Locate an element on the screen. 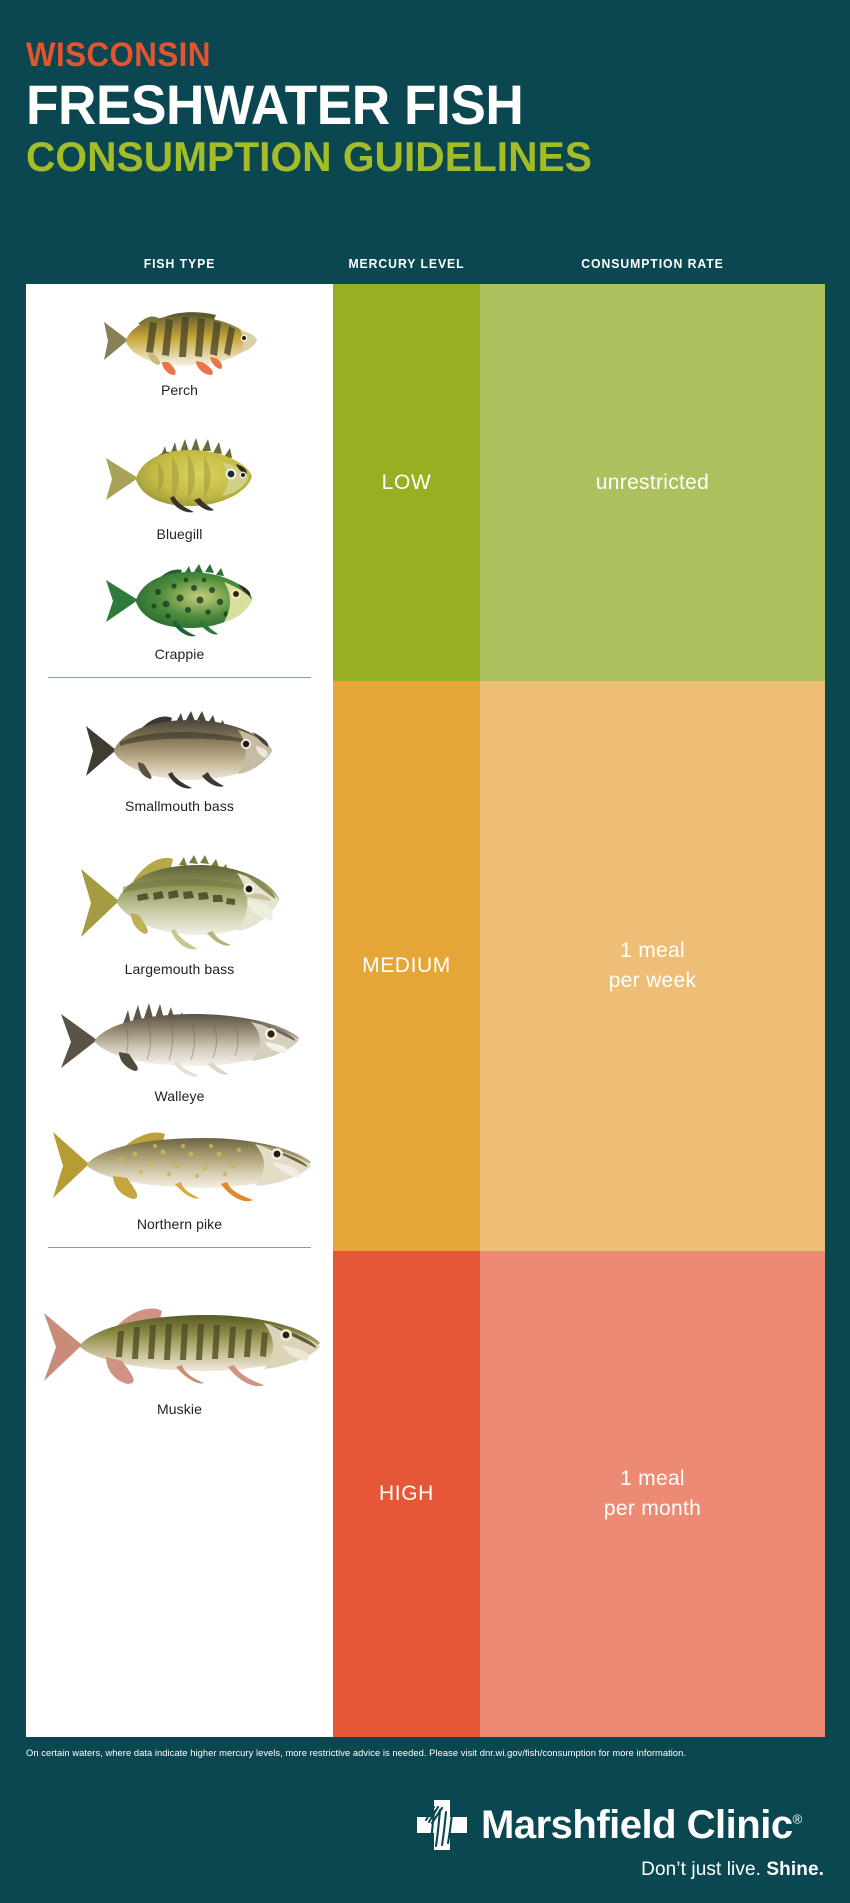 The height and width of the screenshot is (1903, 850). fish-label: Muskie is located at coordinates (179, 1409).